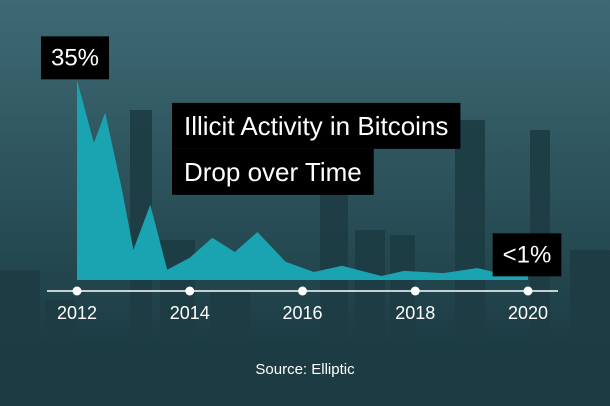 The height and width of the screenshot is (406, 610). Describe the element at coordinates (190, 313) in the screenshot. I see `x-tick-label: 2014` at that location.